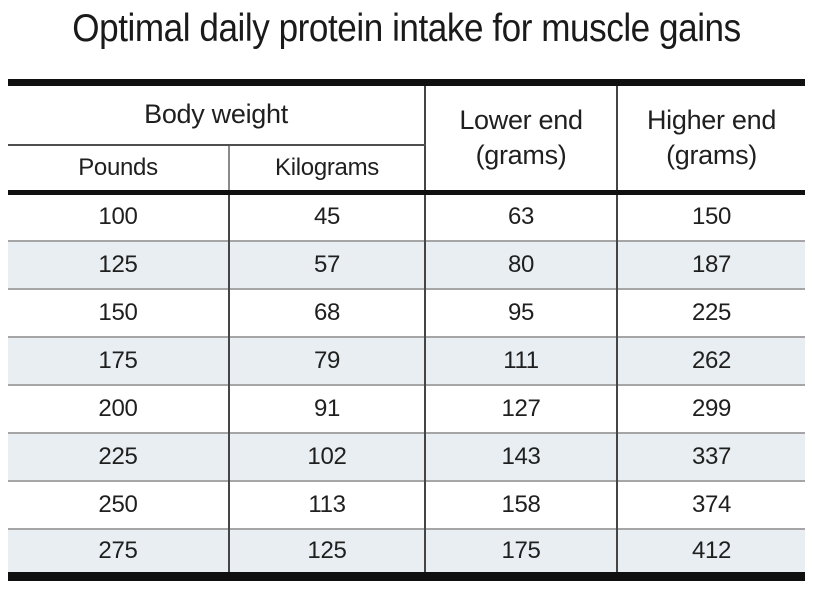 The image size is (813, 614). I want to click on table-cell-kilograms: 68, so click(326, 312).